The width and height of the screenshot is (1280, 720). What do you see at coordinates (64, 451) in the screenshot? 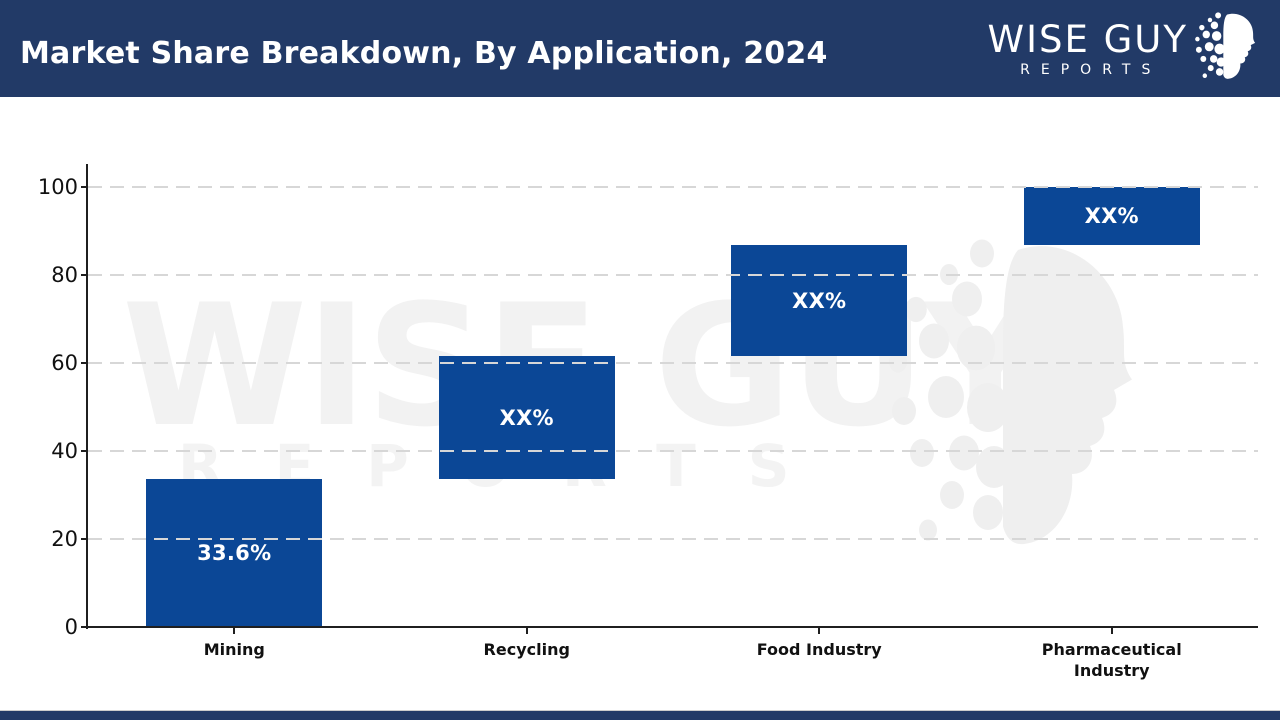
I see `y-axis-tick-label: 40` at bounding box center [64, 451].